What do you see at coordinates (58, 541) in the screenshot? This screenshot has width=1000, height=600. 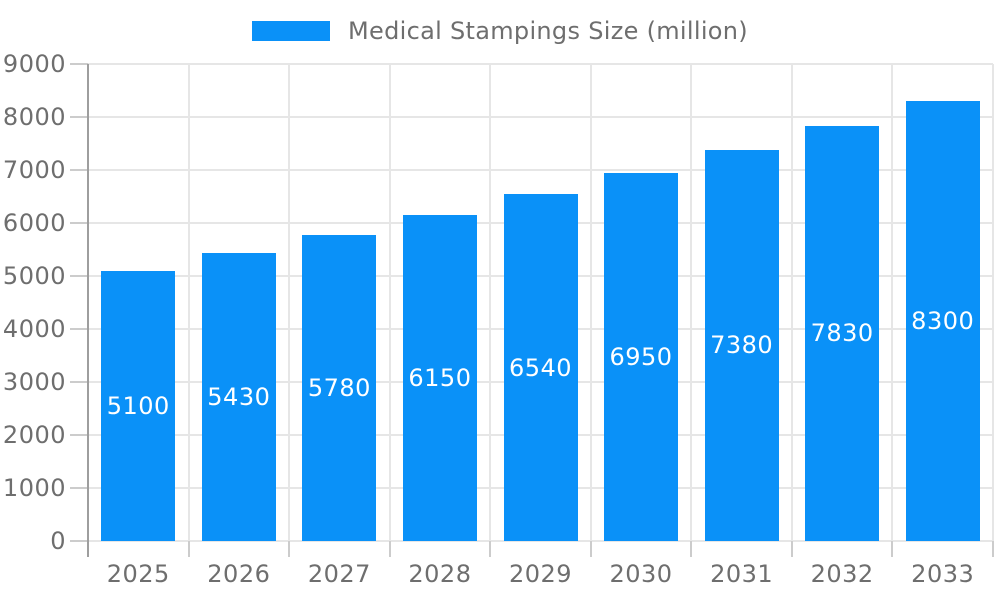 I see `y-tick-label: 0` at bounding box center [58, 541].